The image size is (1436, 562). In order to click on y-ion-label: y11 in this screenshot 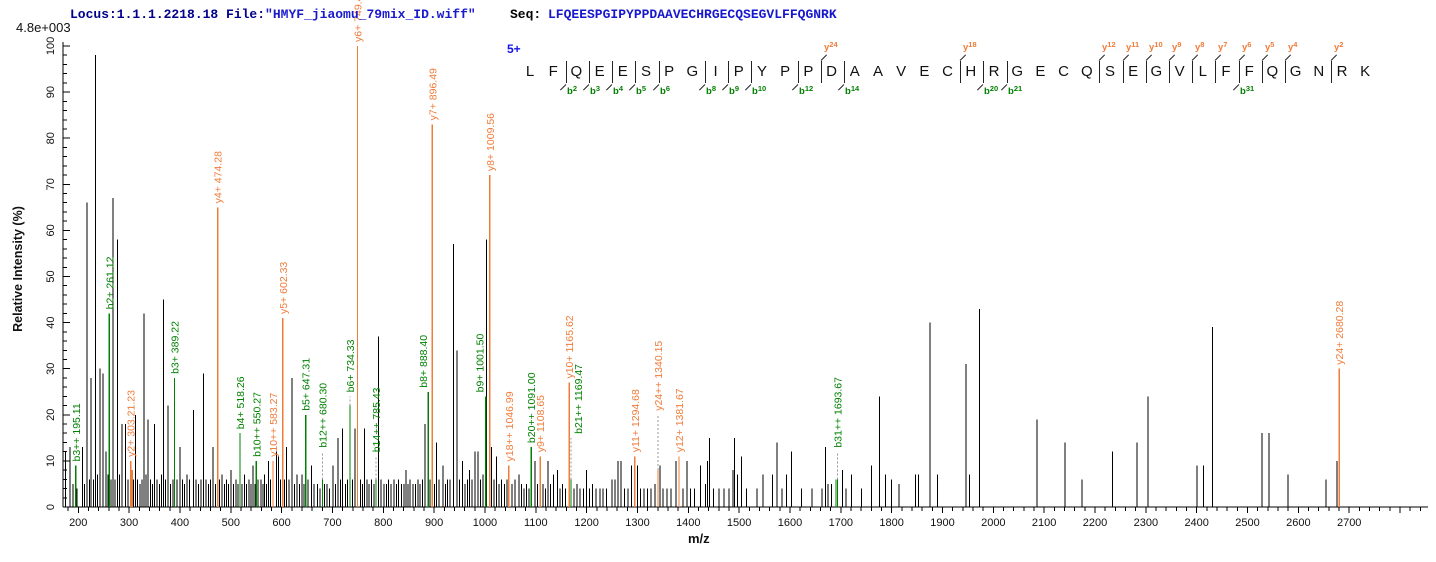, I will do `click(1133, 46)`.